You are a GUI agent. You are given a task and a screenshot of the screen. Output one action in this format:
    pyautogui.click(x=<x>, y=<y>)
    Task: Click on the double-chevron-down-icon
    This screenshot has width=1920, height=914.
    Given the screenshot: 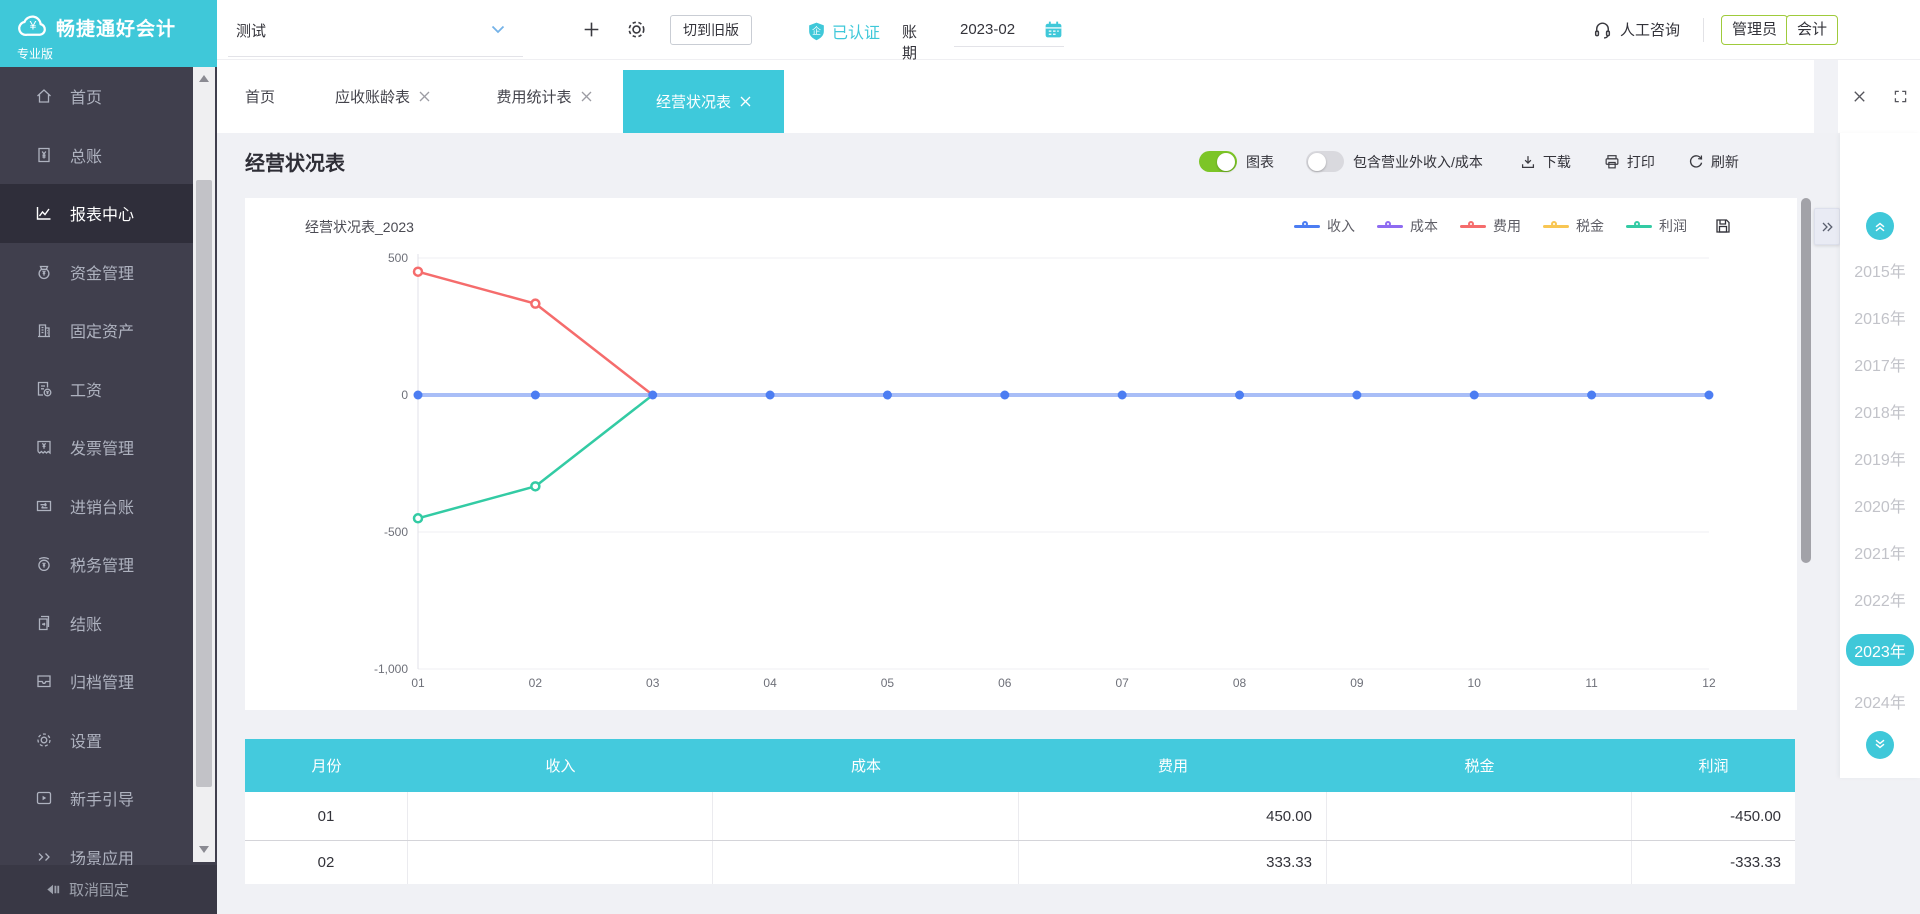 What is the action you would take?
    pyautogui.click(x=1880, y=744)
    